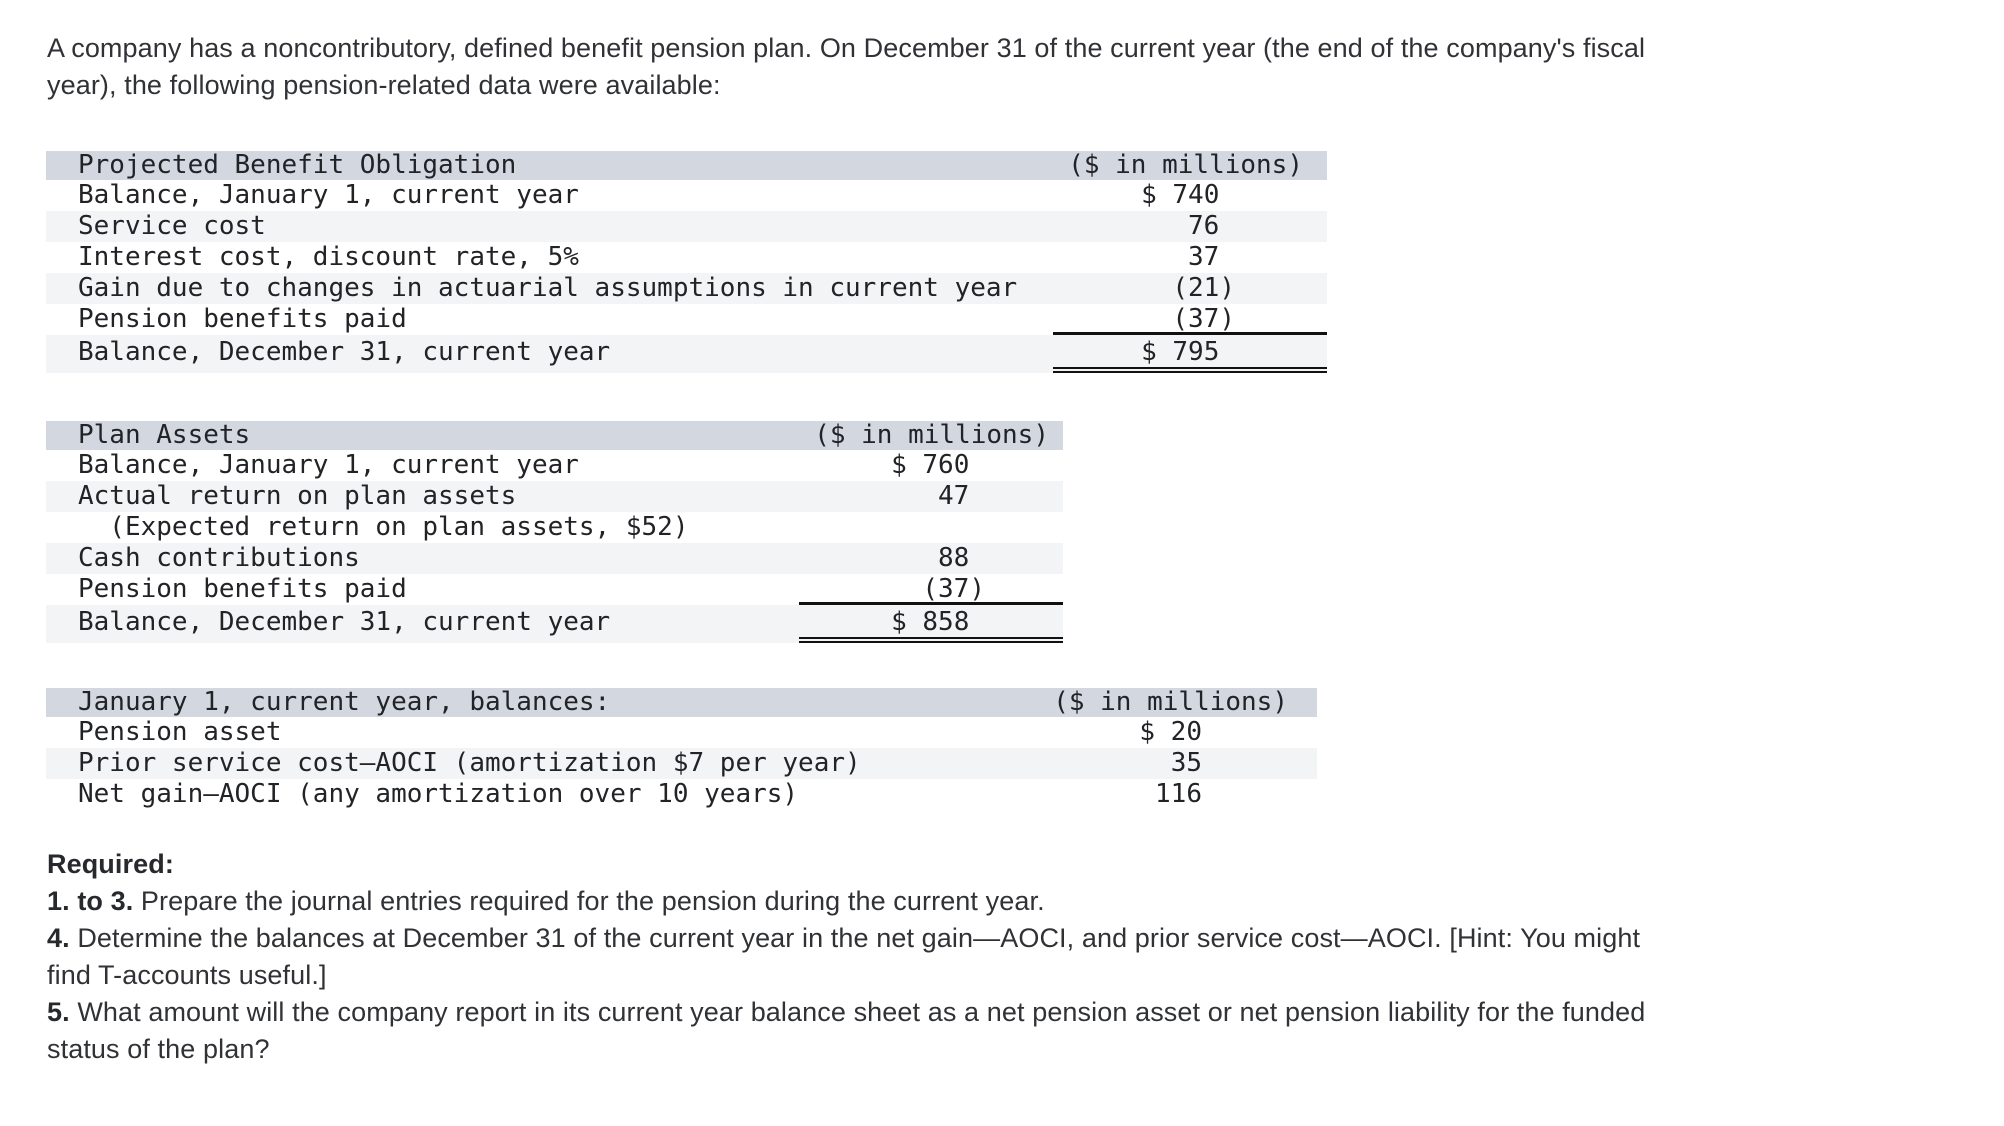 This screenshot has width=2004, height=1126. Describe the element at coordinates (219, 558) in the screenshot. I see `row-label: Cash contributions` at that location.